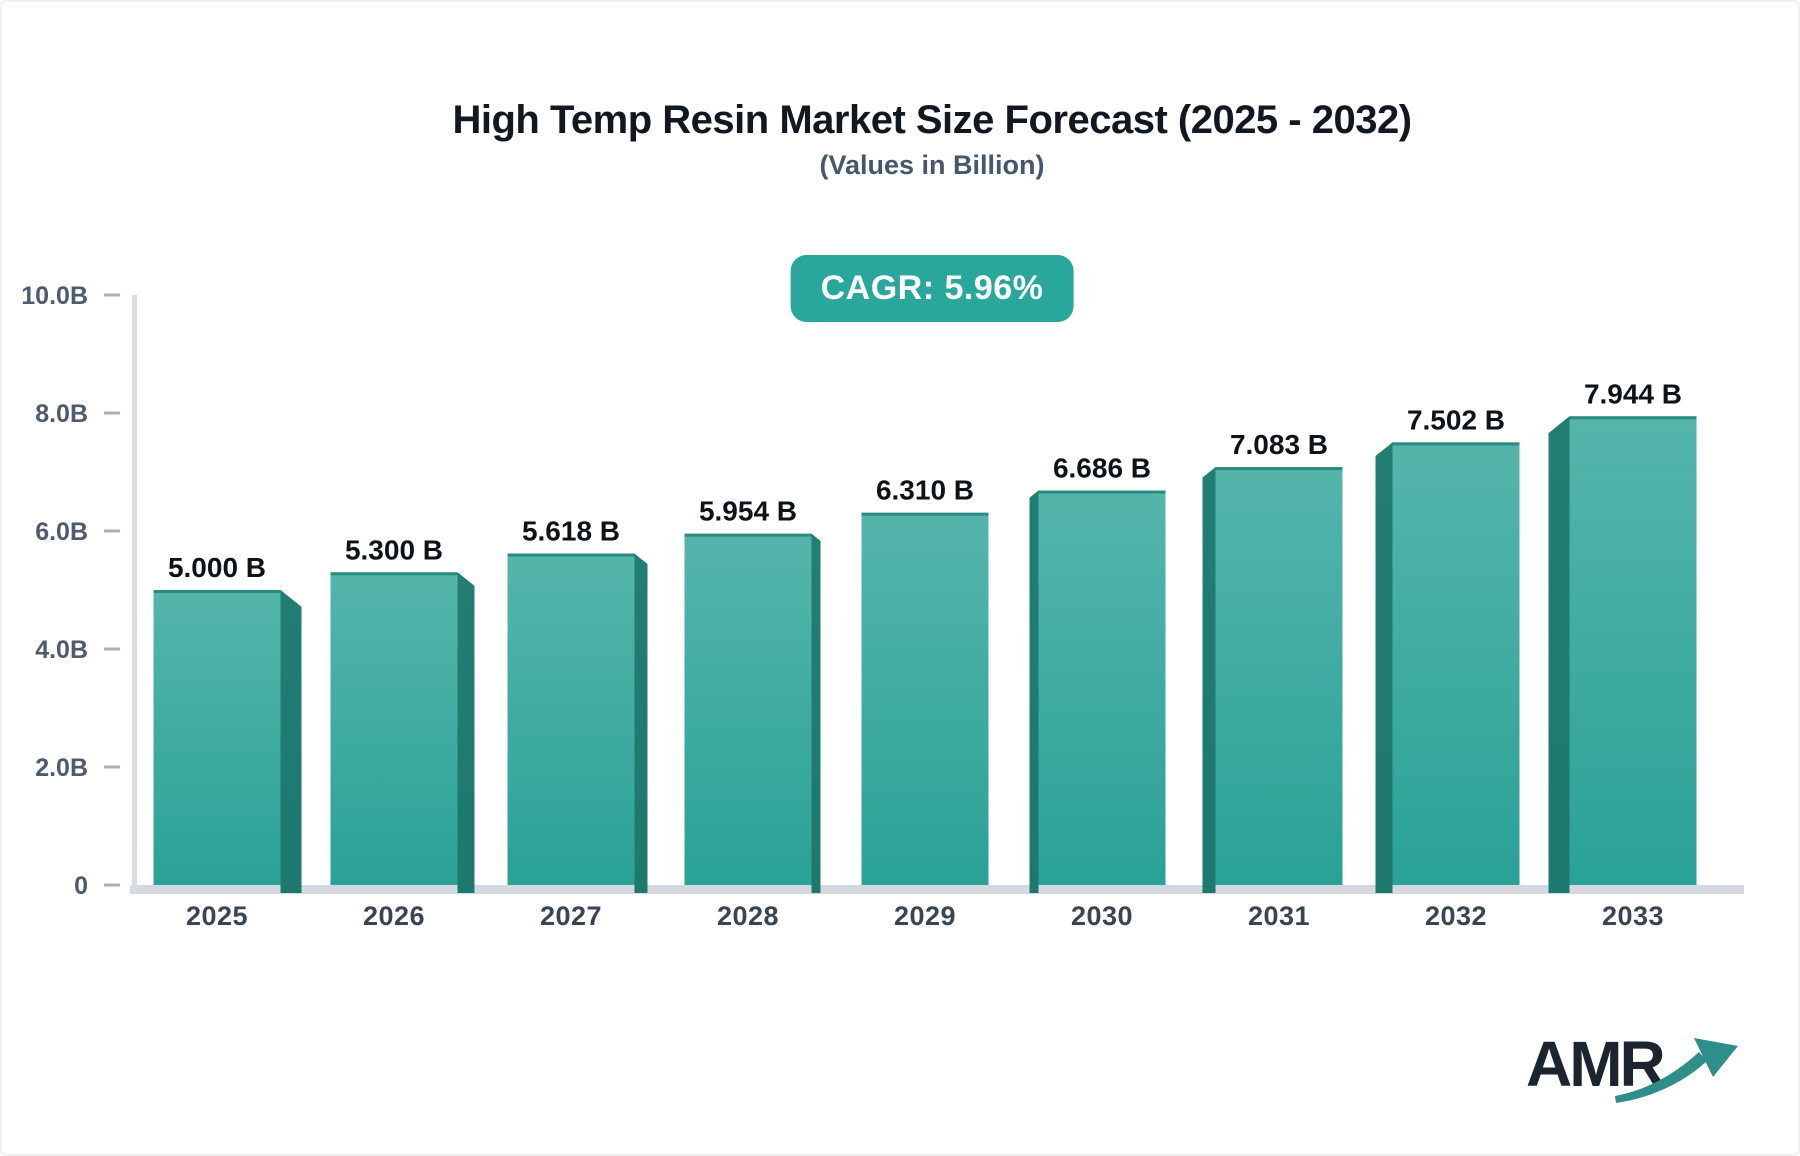 The width and height of the screenshot is (1800, 1156). Describe the element at coordinates (1102, 916) in the screenshot. I see `x-axis-label: 2030` at that location.